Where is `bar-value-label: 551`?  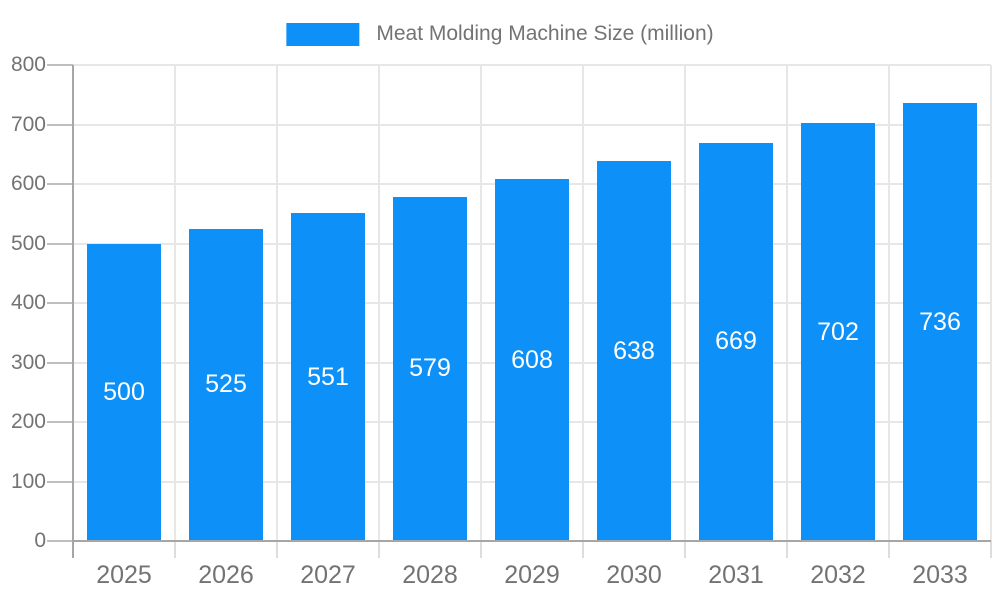
bar-value-label: 551 is located at coordinates (328, 376).